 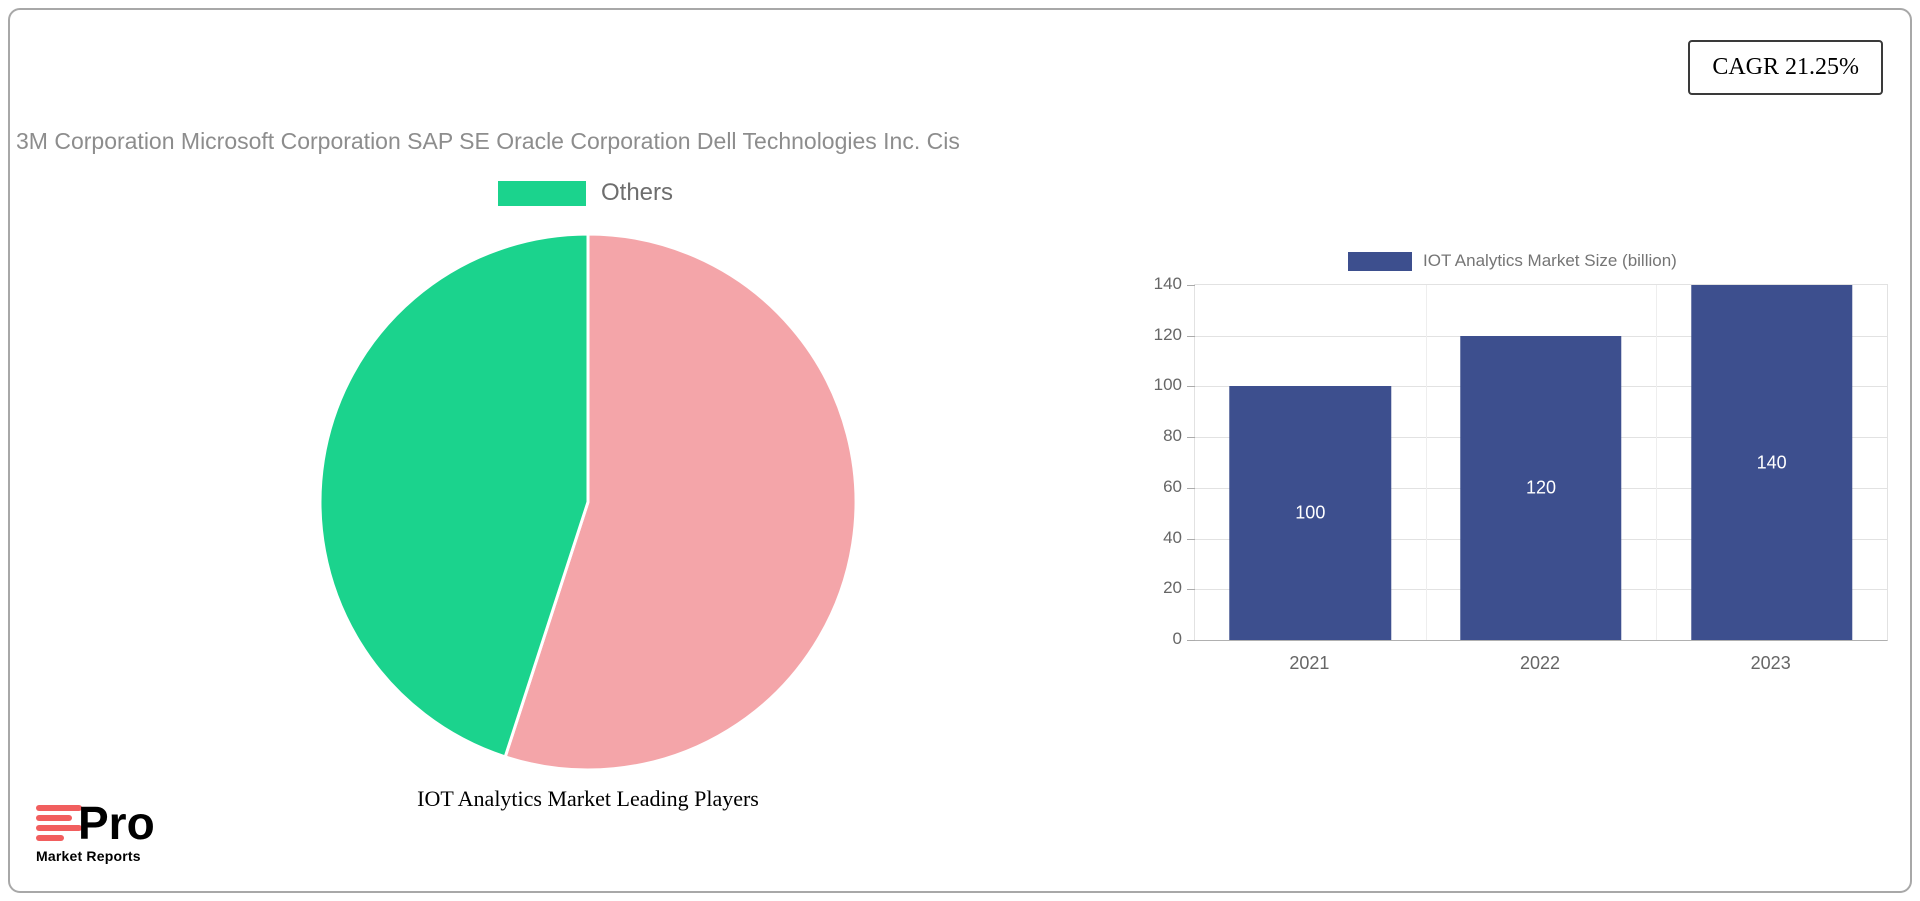 What do you see at coordinates (1770, 663) in the screenshot?
I see `x-axis-label: 2023` at bounding box center [1770, 663].